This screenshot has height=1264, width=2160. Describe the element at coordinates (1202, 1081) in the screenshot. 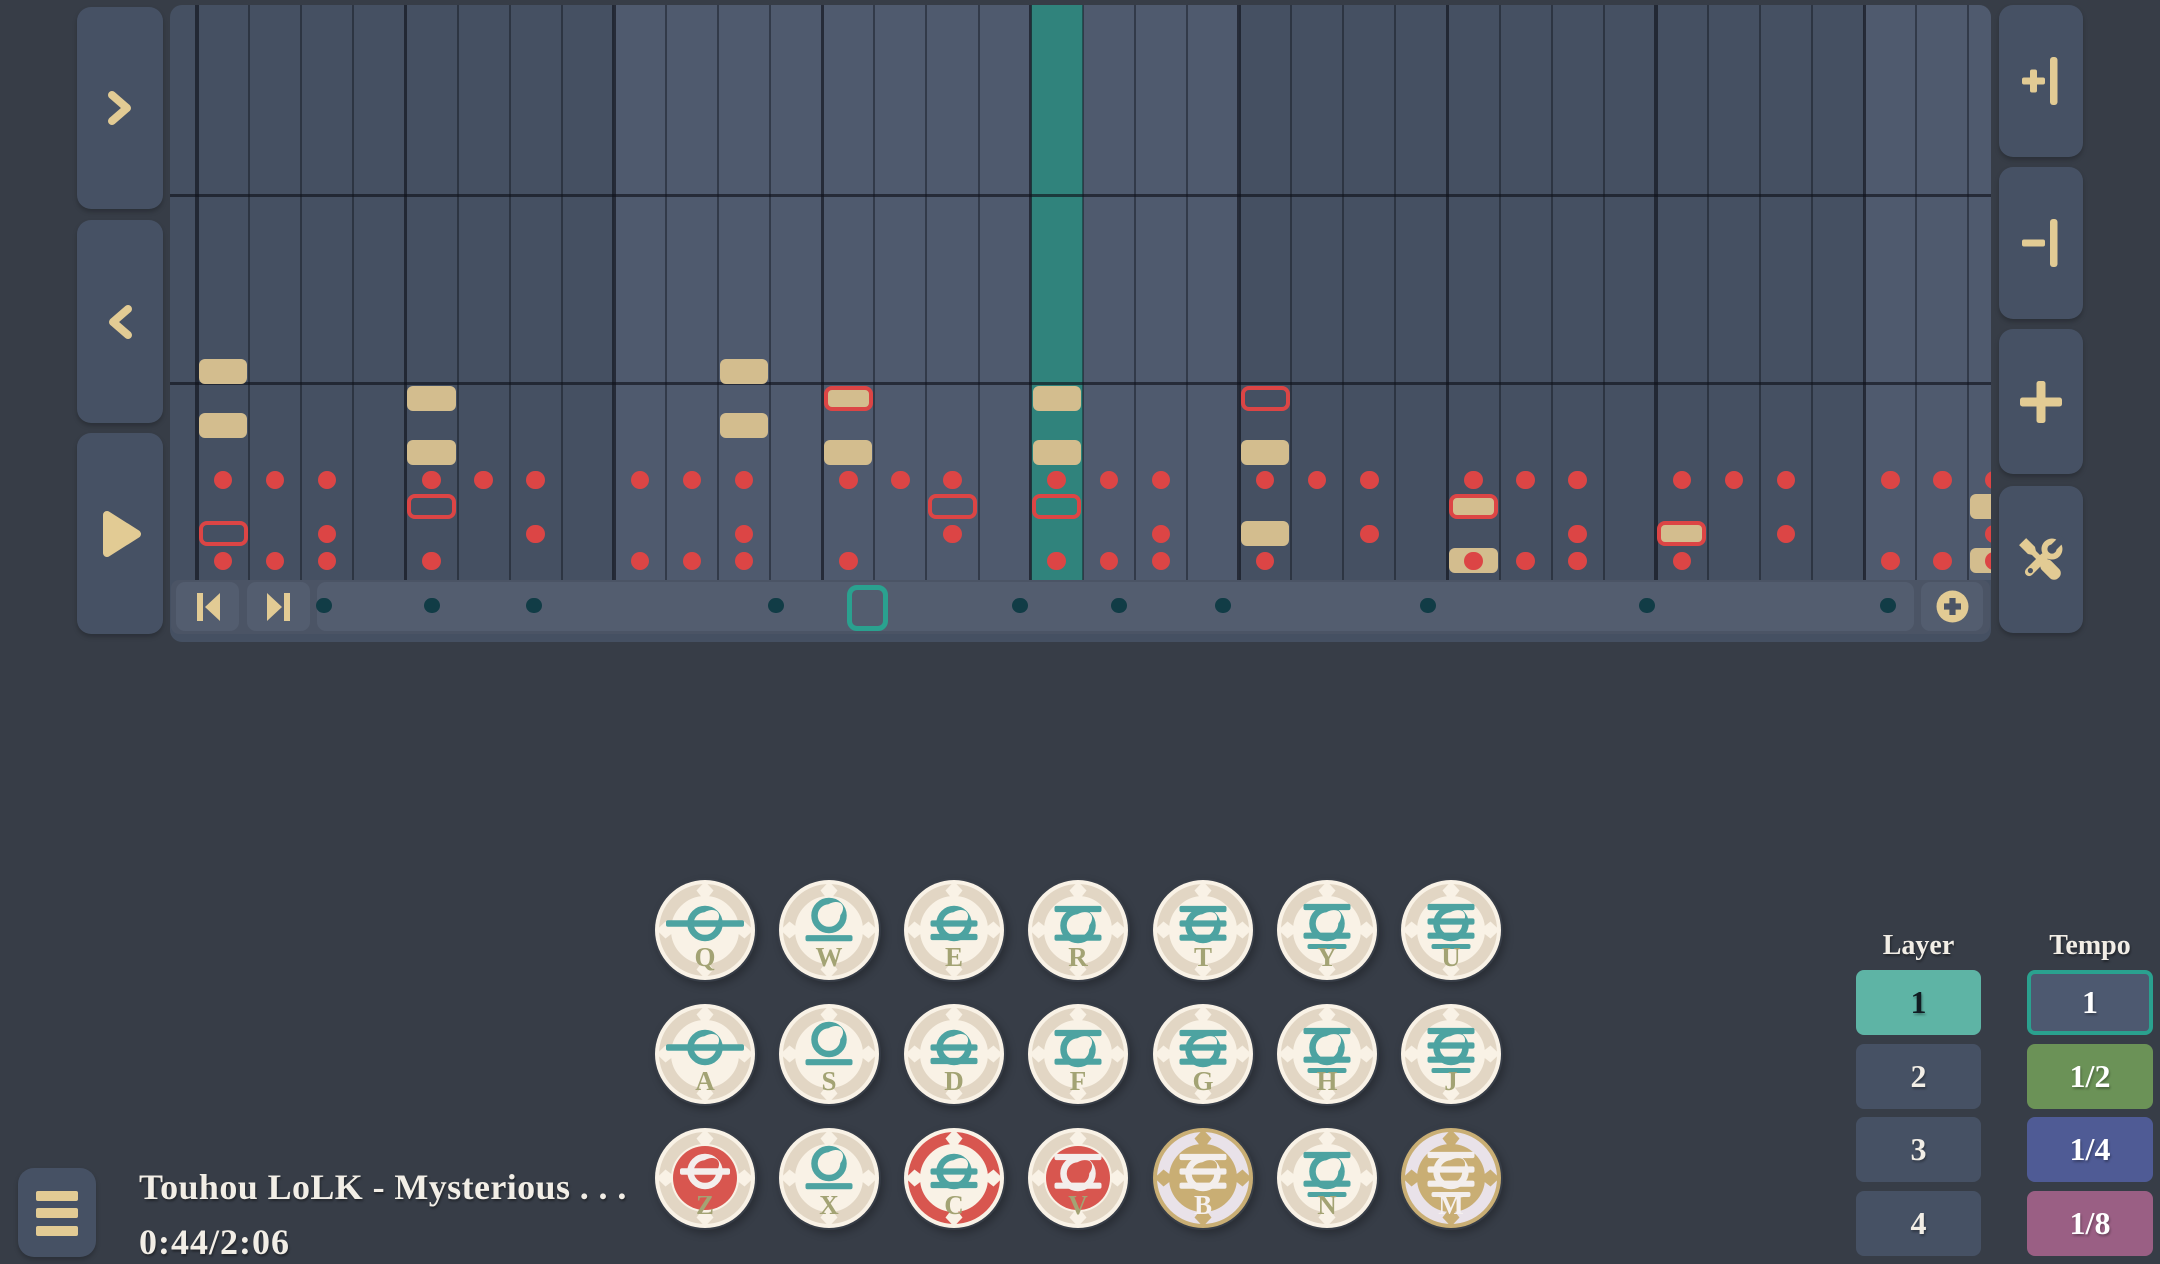

I see `svg-text: G` at that location.